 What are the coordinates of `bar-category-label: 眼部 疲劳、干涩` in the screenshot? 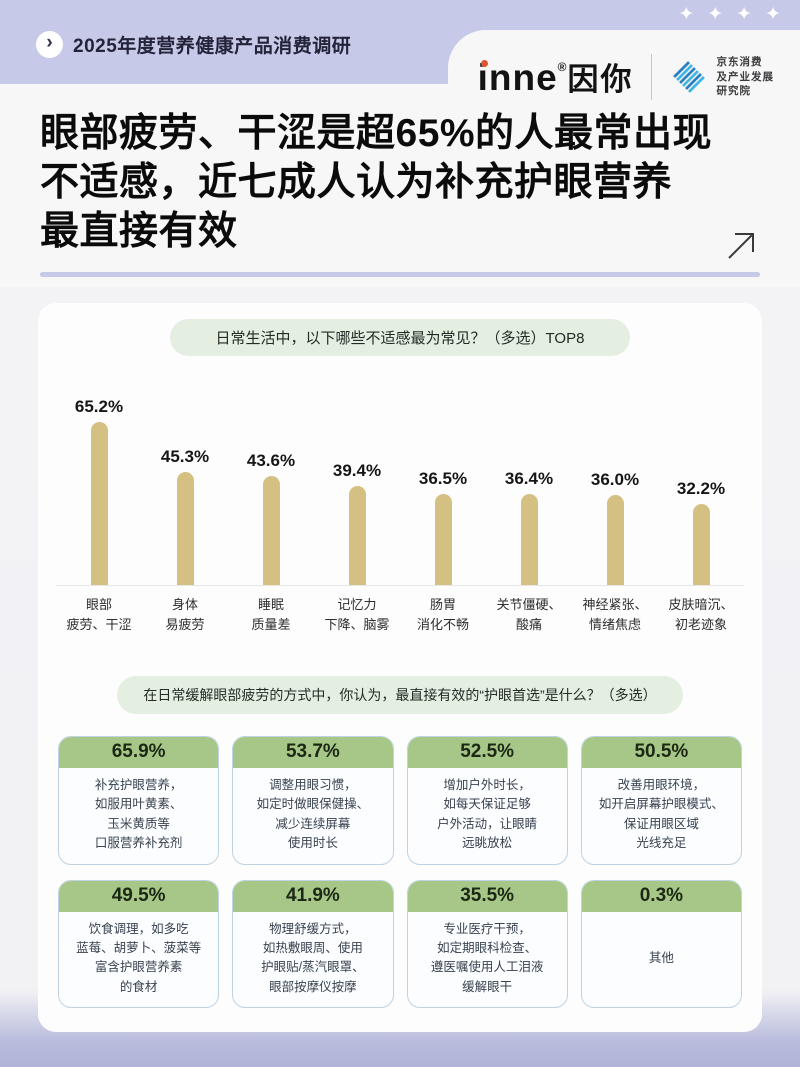 It's located at (99, 614).